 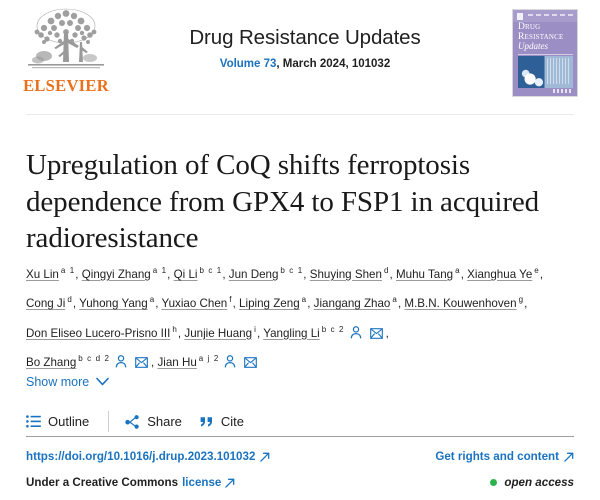 I want to click on open-access-label: open access, so click(x=539, y=482).